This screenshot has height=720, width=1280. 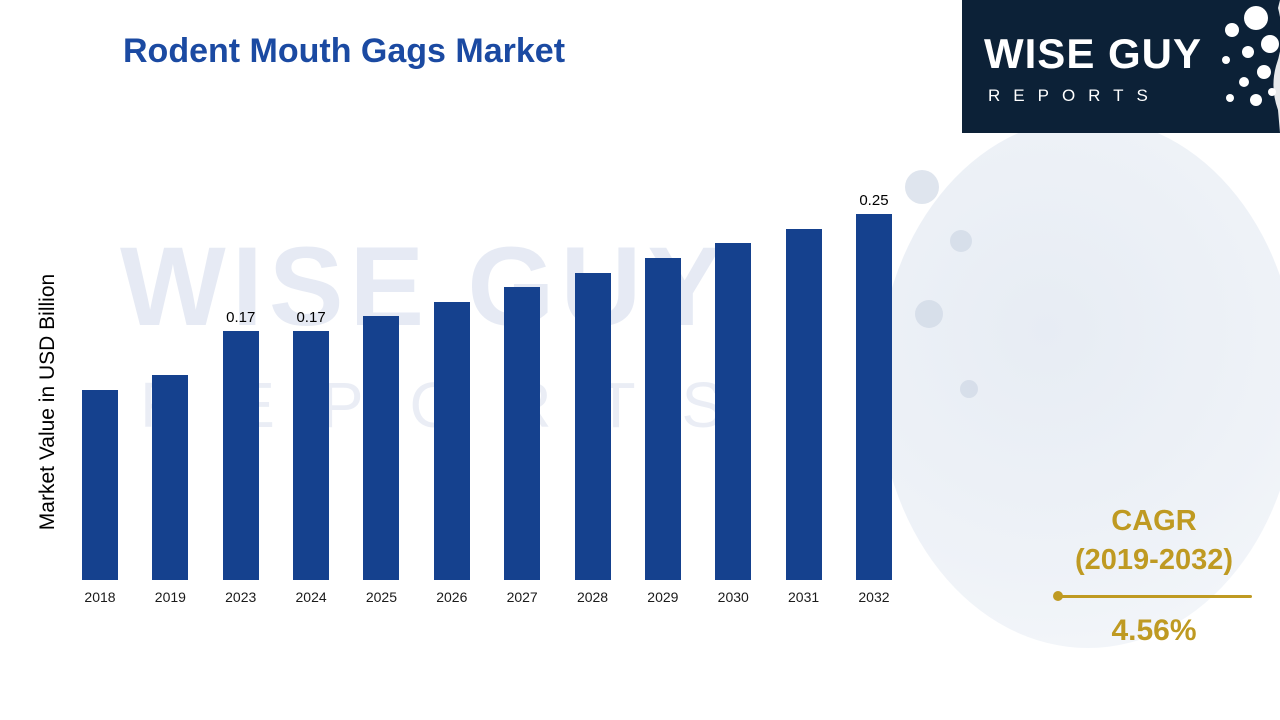 I want to click on cagr-value: 4.56%, so click(x=1154, y=630).